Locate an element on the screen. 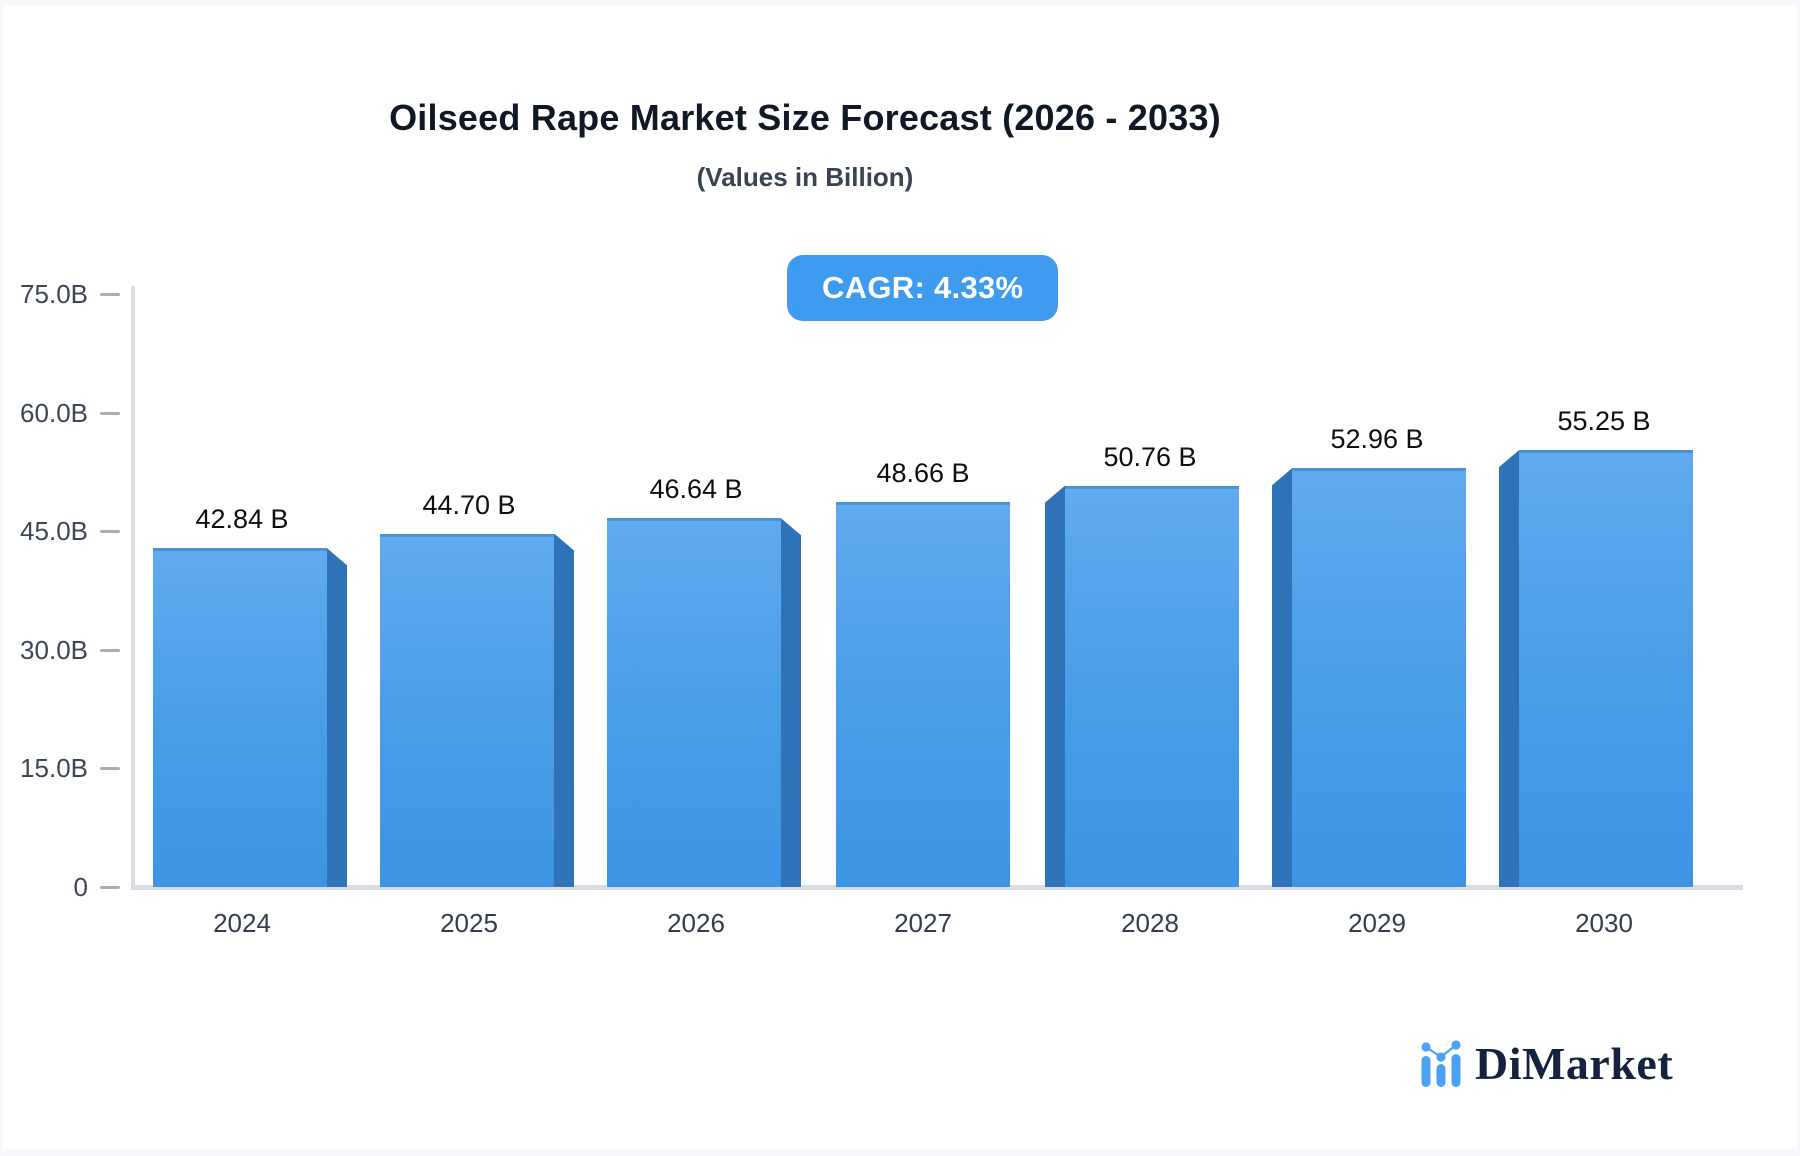 The width and height of the screenshot is (1800, 1156). cagr-badge: CAGR: 4.33% is located at coordinates (923, 288).